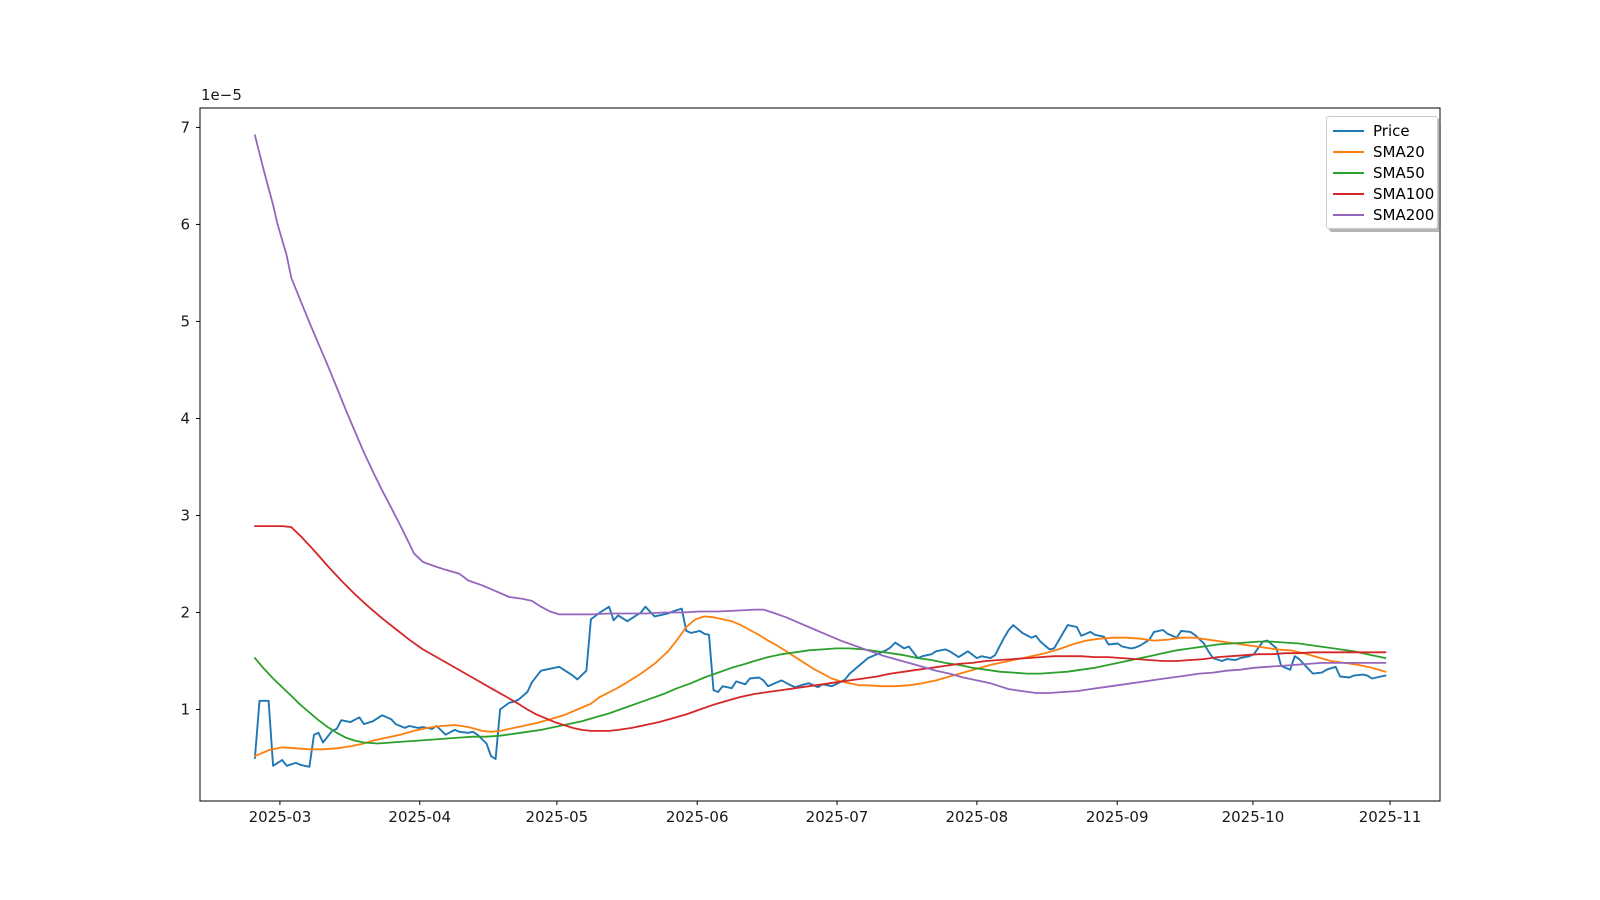 This screenshot has width=1600, height=900. I want to click on legend-label-sma20: SMA20, so click(1399, 151).